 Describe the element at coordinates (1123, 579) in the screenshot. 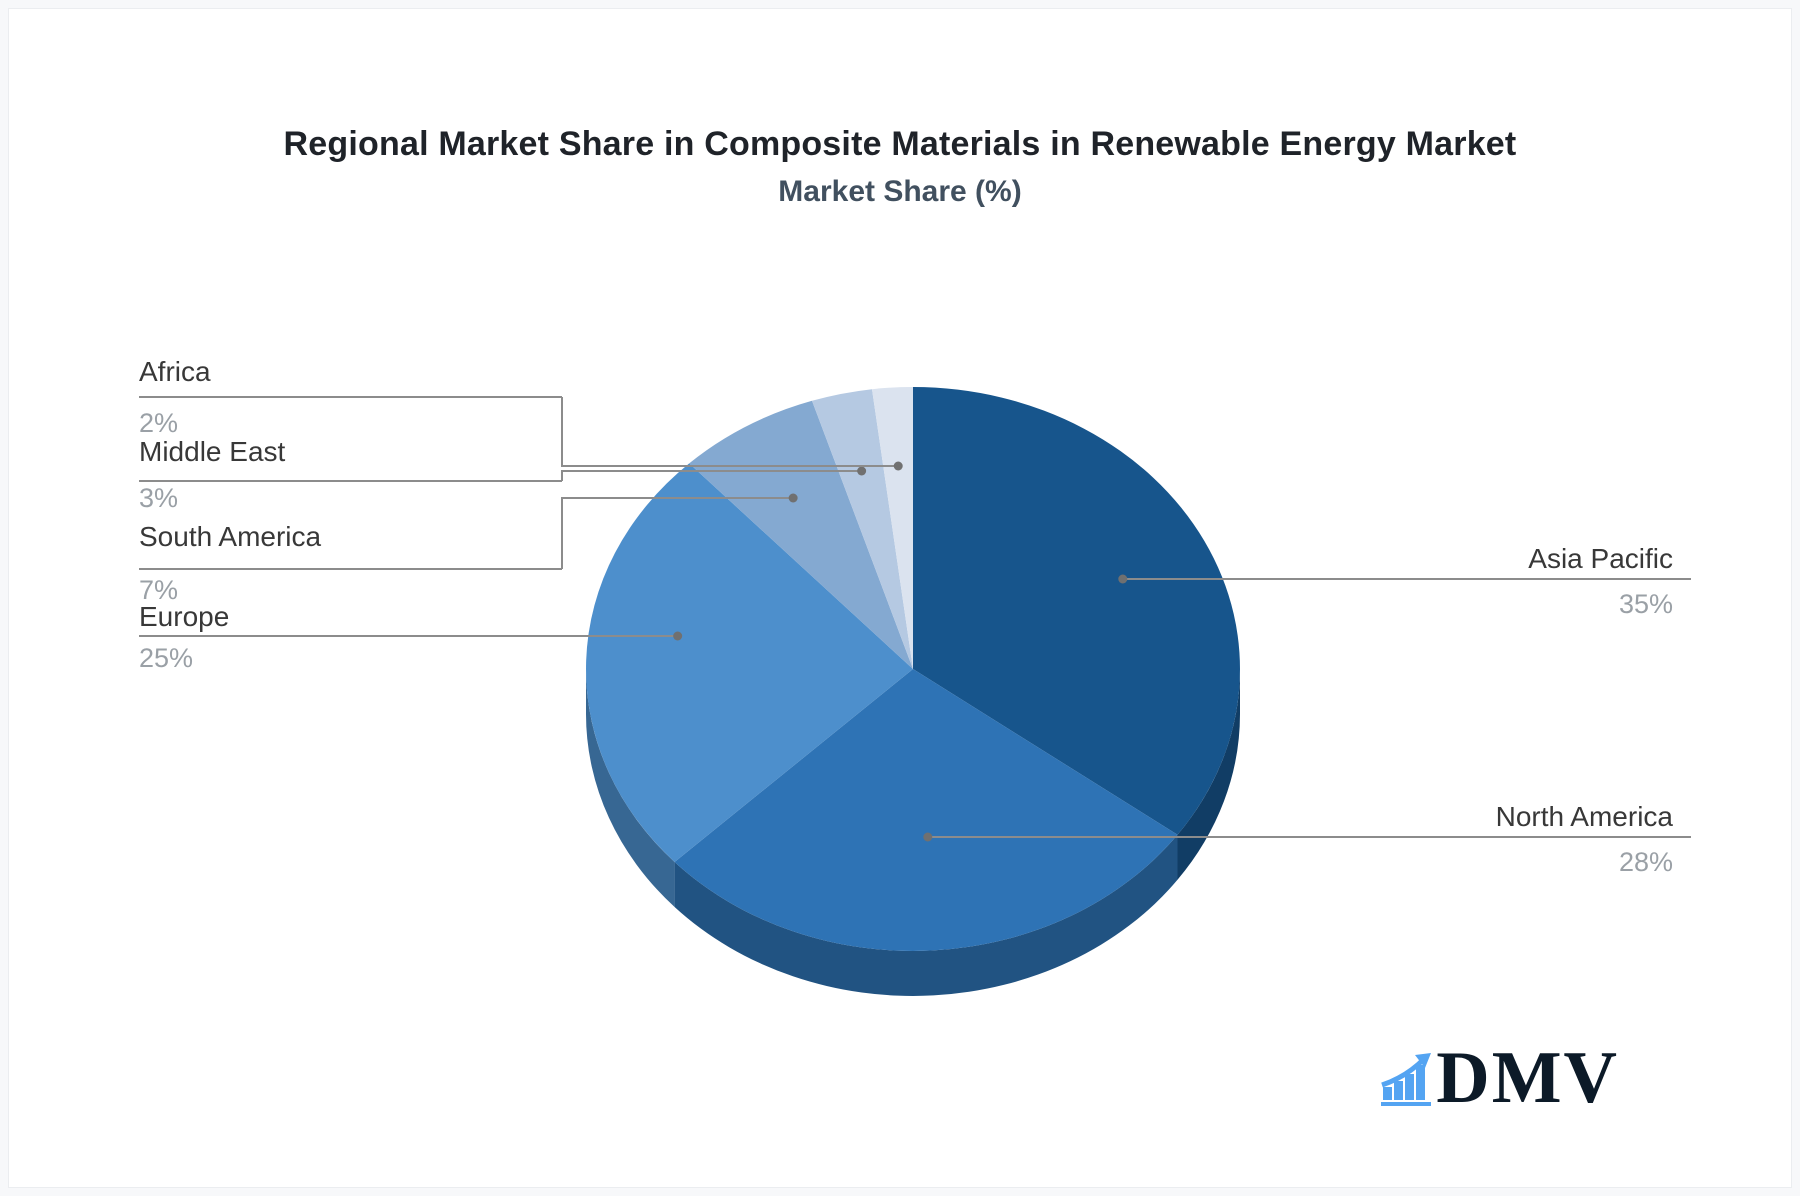

I see `leader-dot-asia-pacific` at that location.